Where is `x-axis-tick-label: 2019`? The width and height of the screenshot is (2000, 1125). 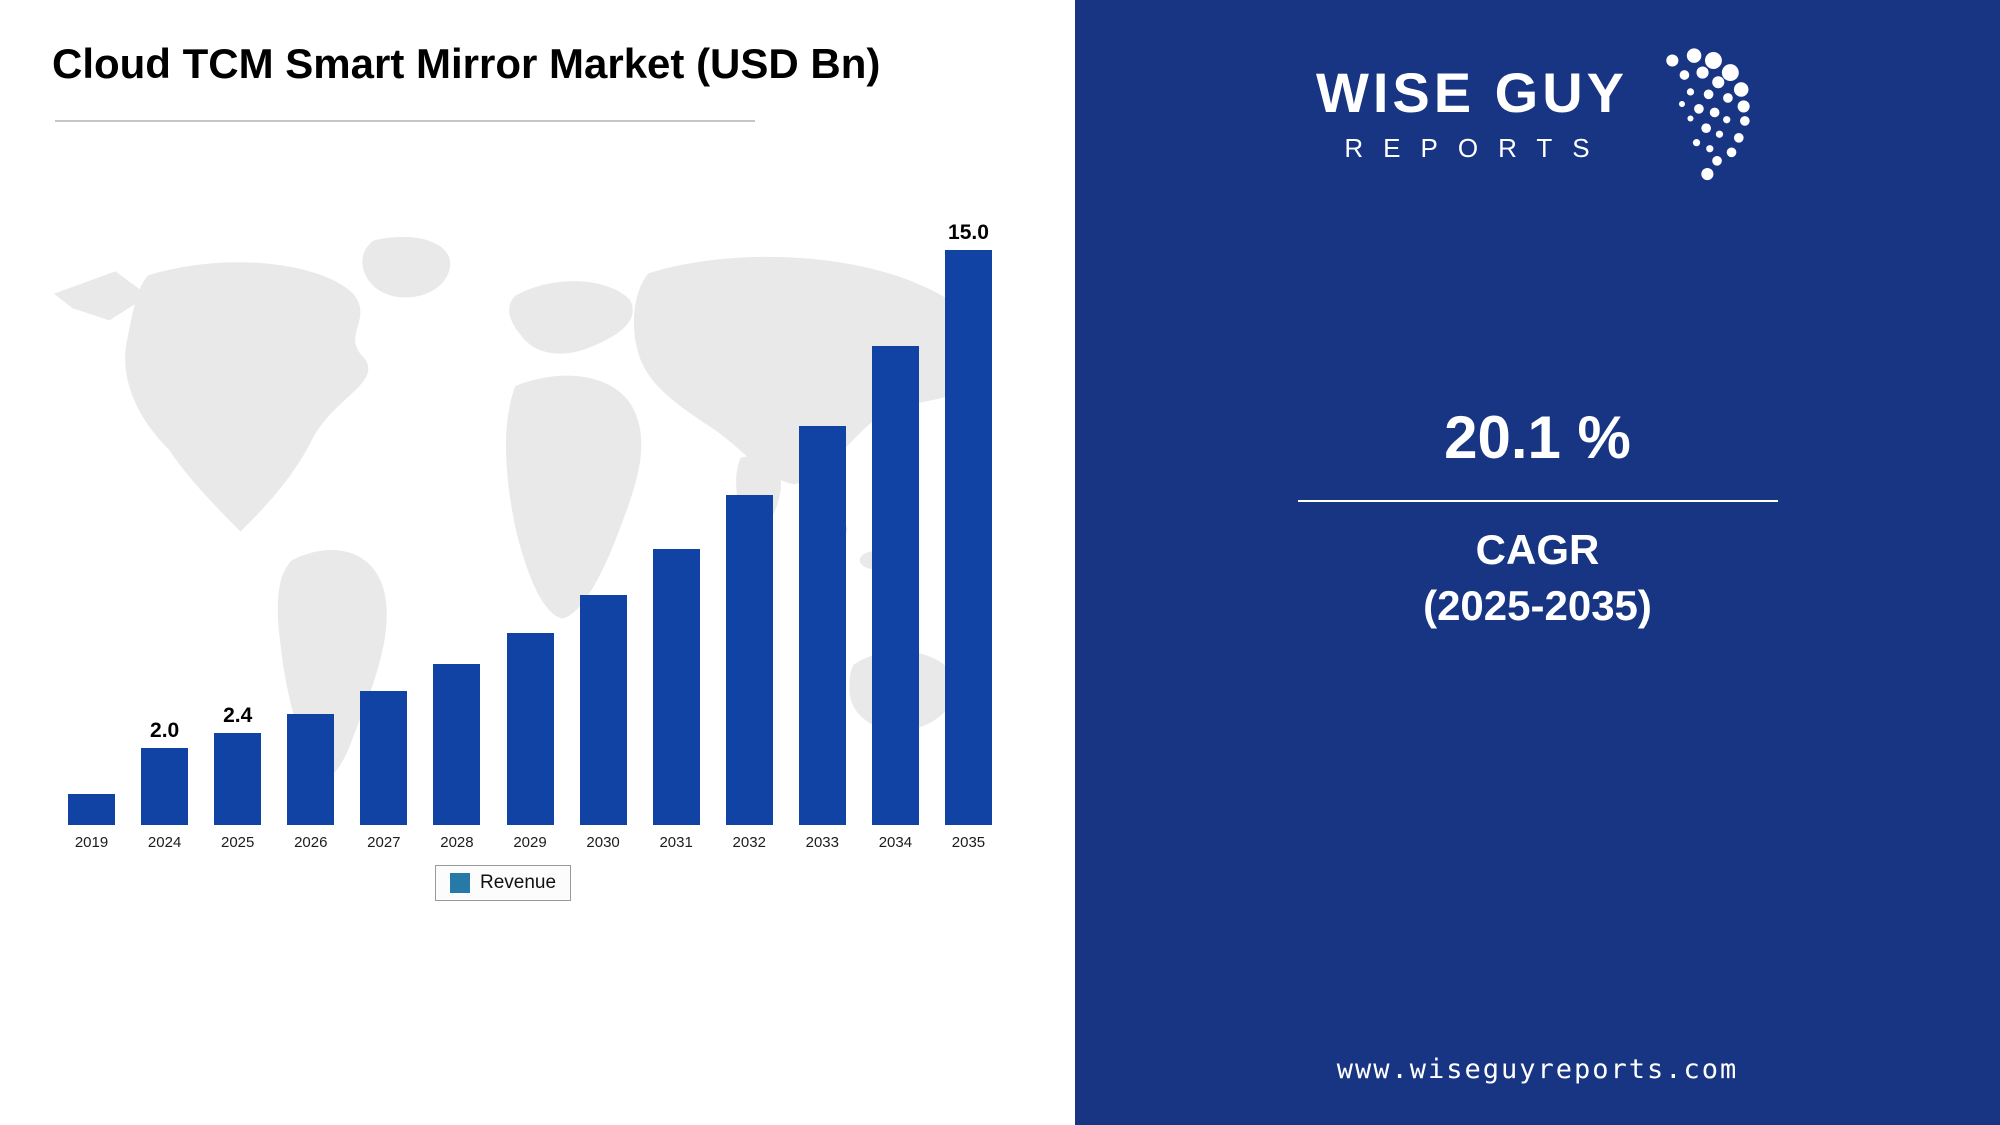
x-axis-tick-label: 2019 is located at coordinates (91, 842).